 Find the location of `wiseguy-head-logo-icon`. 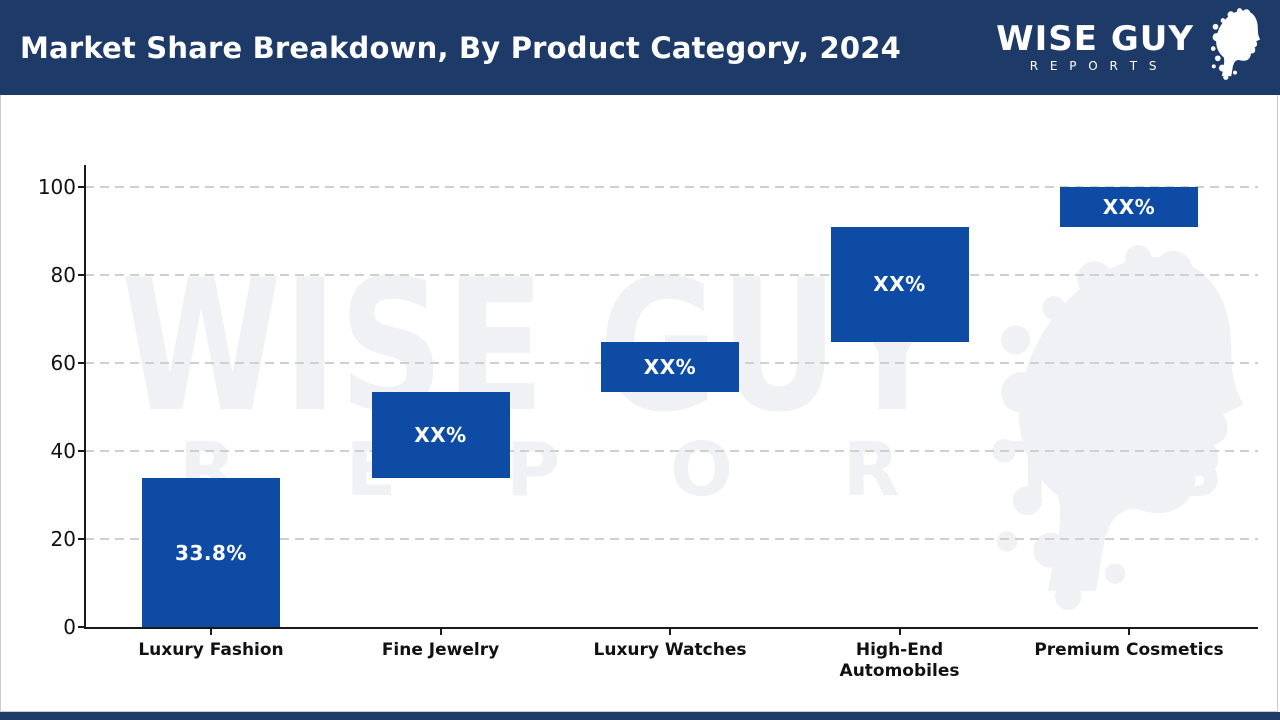

wiseguy-head-logo-icon is located at coordinates (1235, 43).